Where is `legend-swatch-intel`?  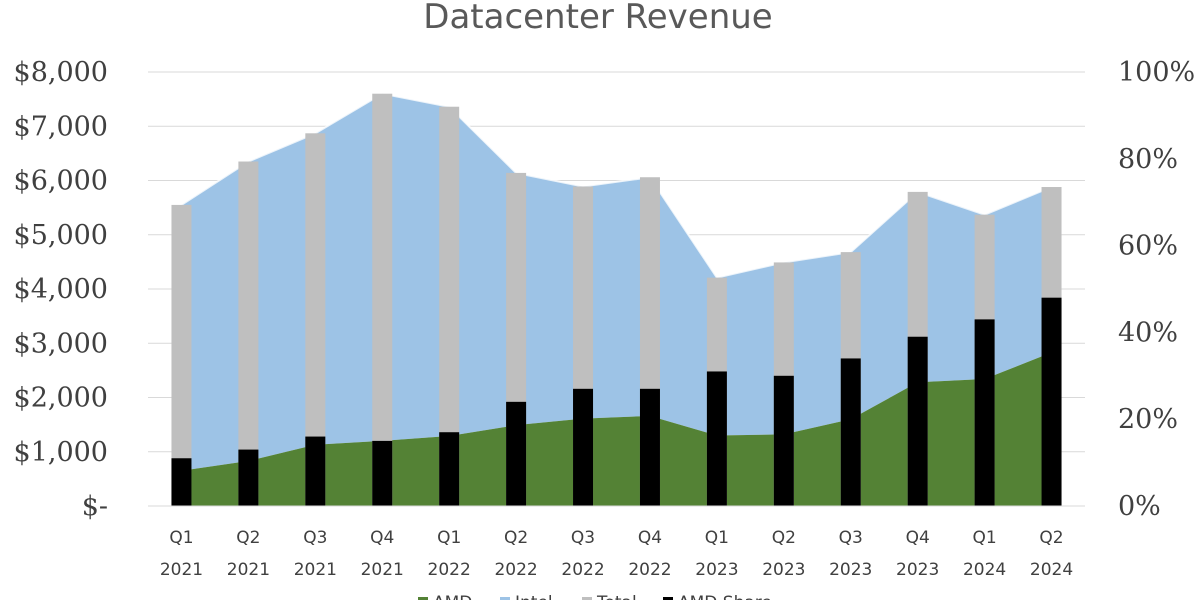
legend-swatch-intel is located at coordinates (505, 598).